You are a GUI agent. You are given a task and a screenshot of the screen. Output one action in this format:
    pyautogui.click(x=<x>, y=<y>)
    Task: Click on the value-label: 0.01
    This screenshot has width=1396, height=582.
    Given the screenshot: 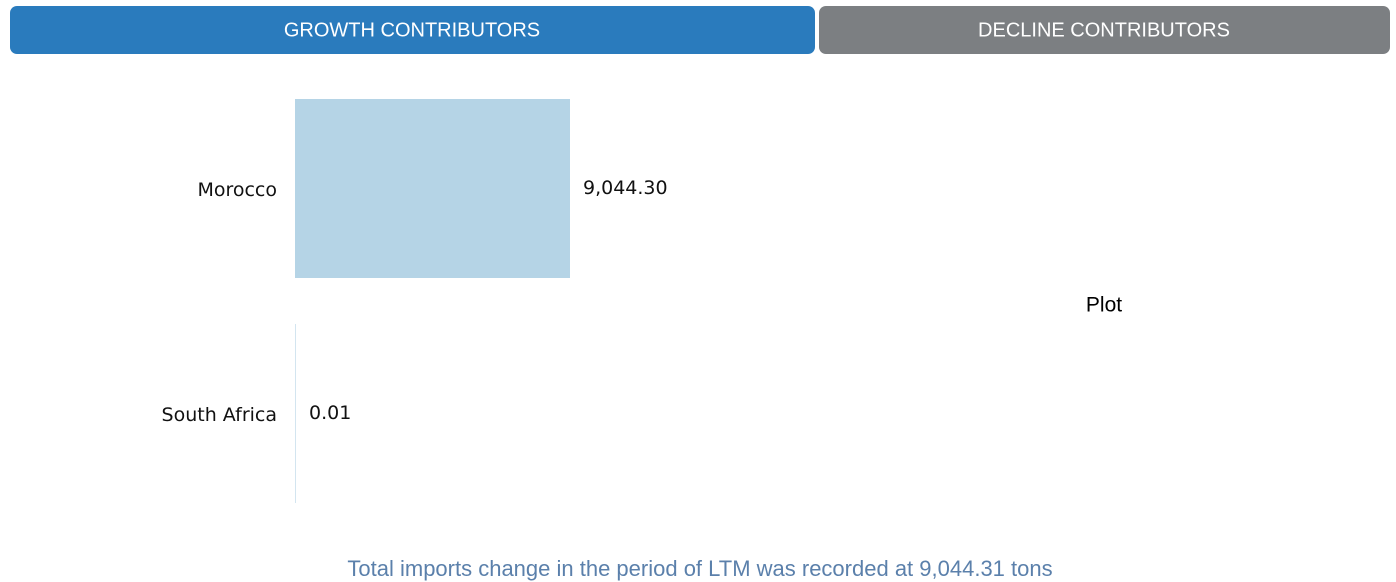 What is the action you would take?
    pyautogui.click(x=330, y=413)
    